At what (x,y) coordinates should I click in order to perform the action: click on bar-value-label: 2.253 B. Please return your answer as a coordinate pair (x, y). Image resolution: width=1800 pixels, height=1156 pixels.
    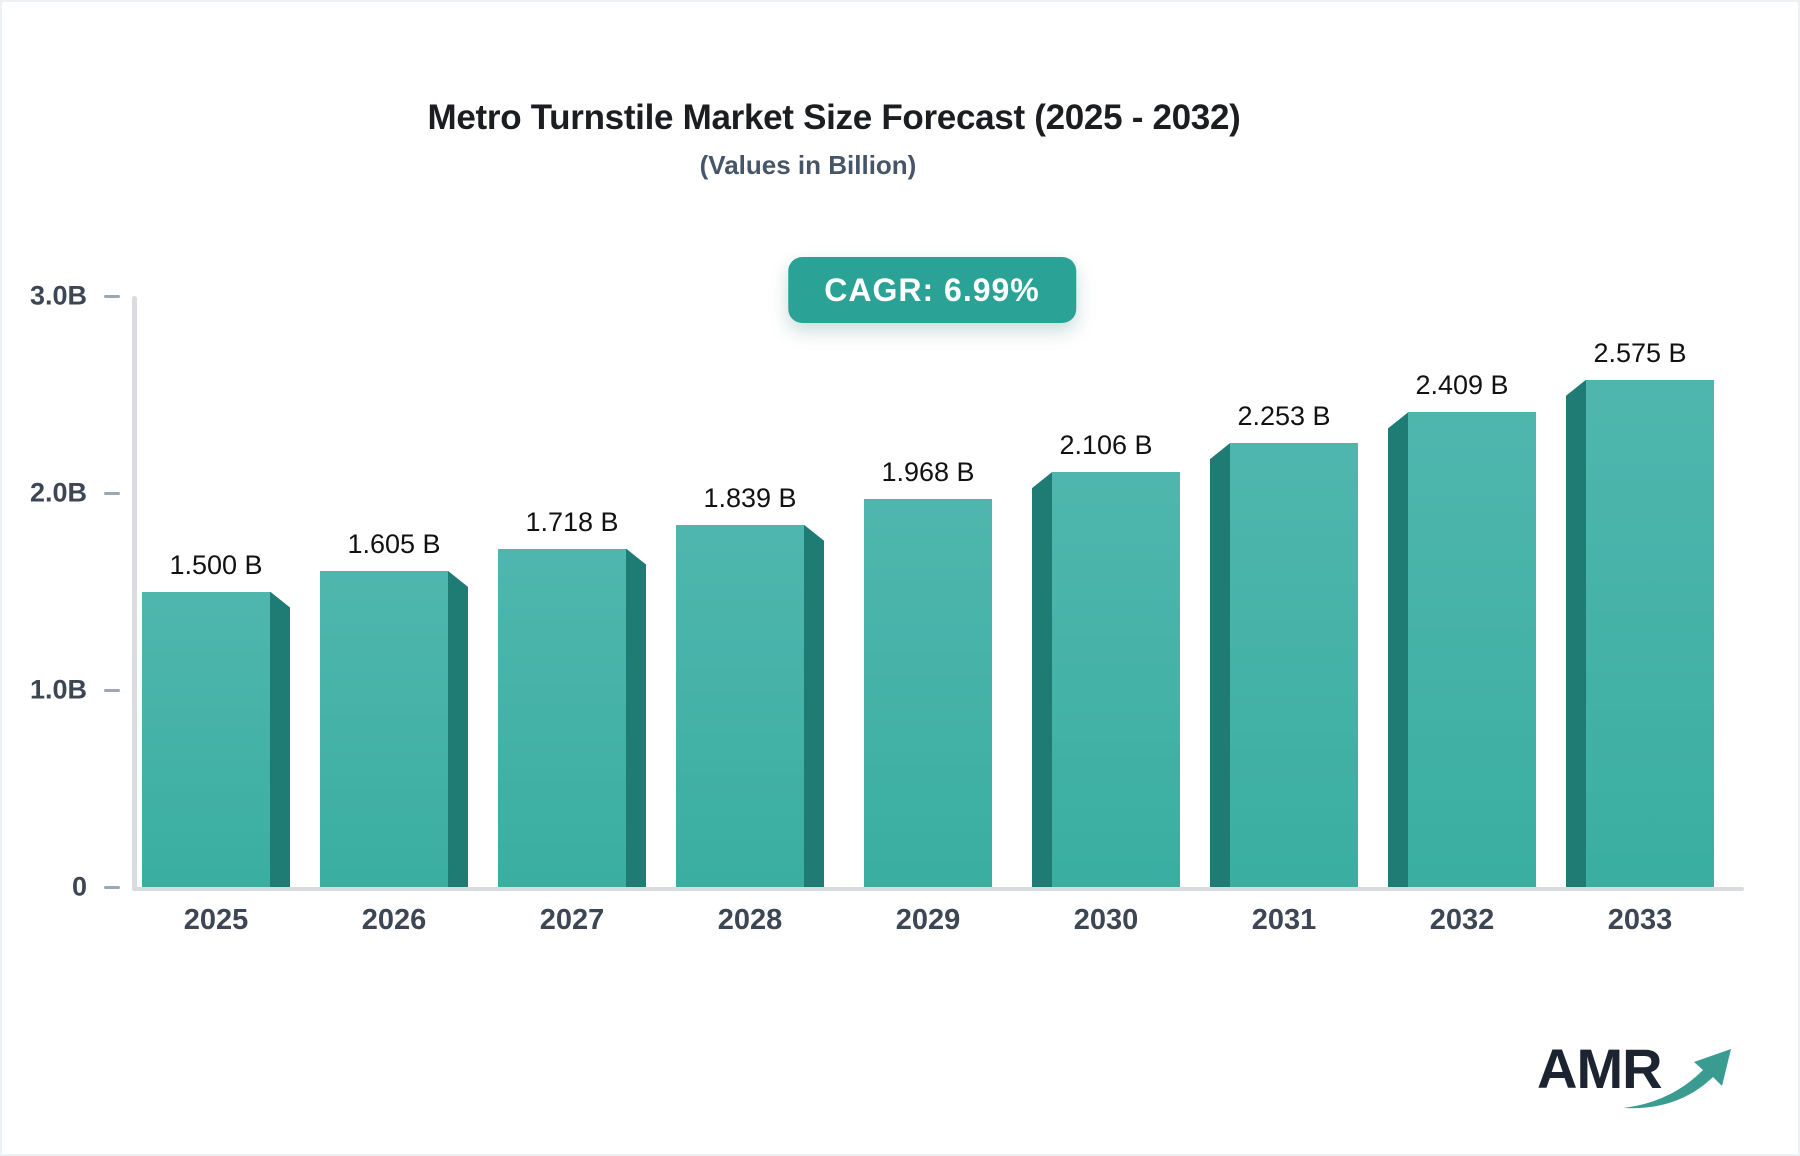
    Looking at the image, I should click on (1284, 416).